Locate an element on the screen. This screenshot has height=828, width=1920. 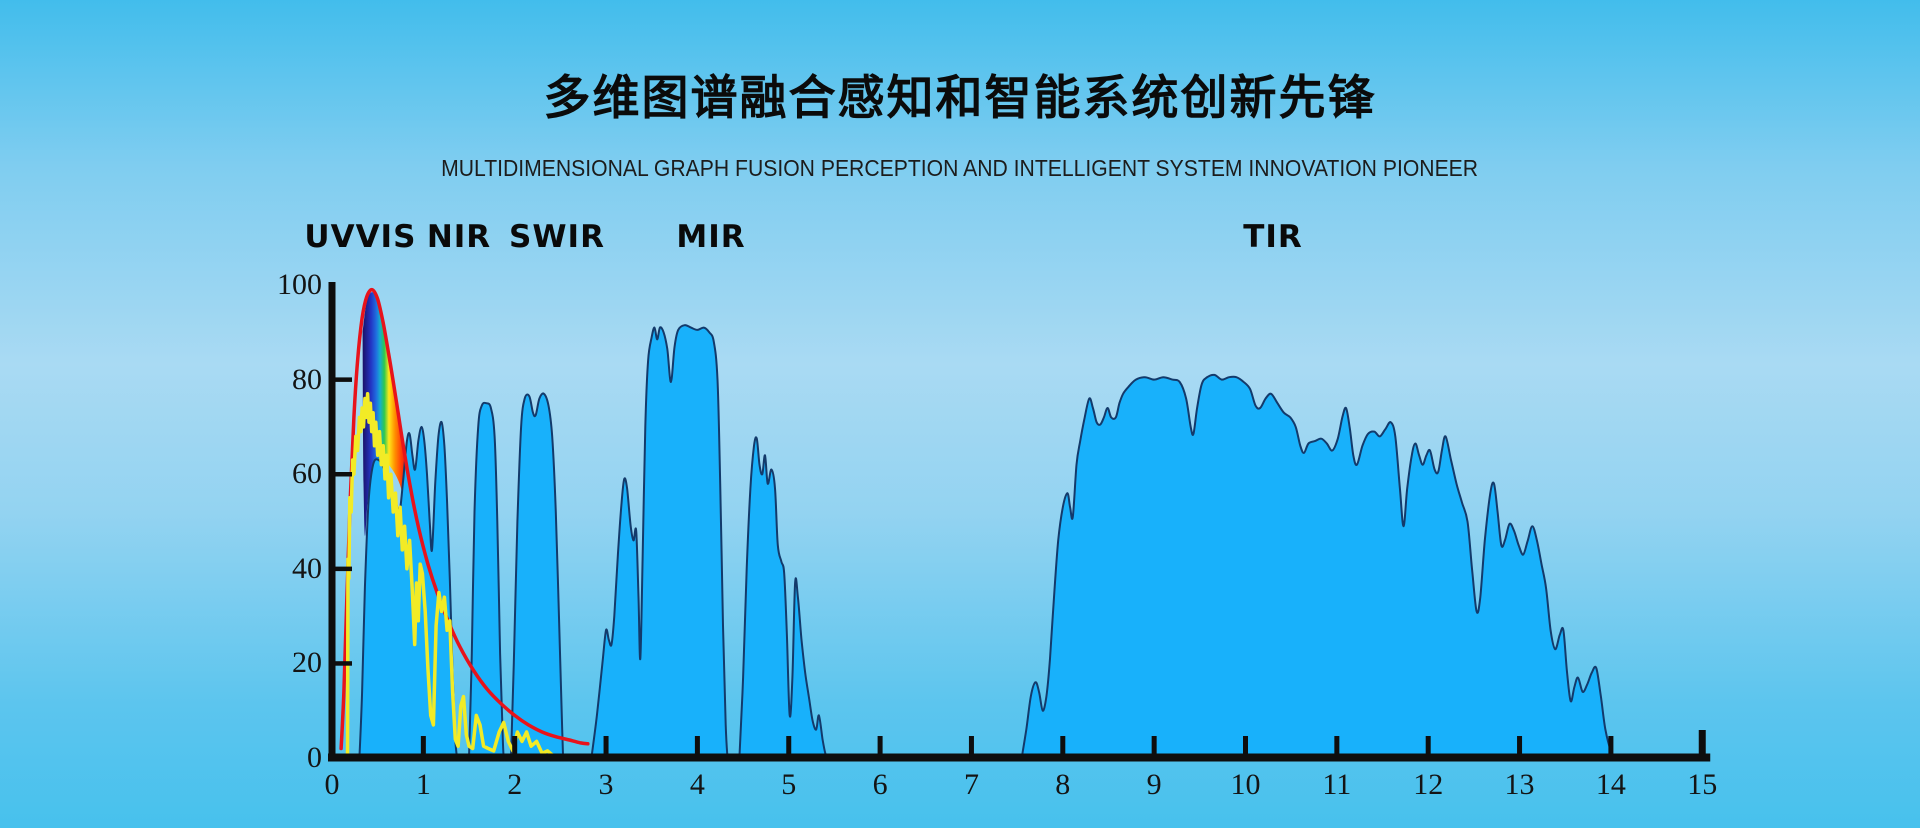
x-axis-line is located at coordinates (1019, 757).